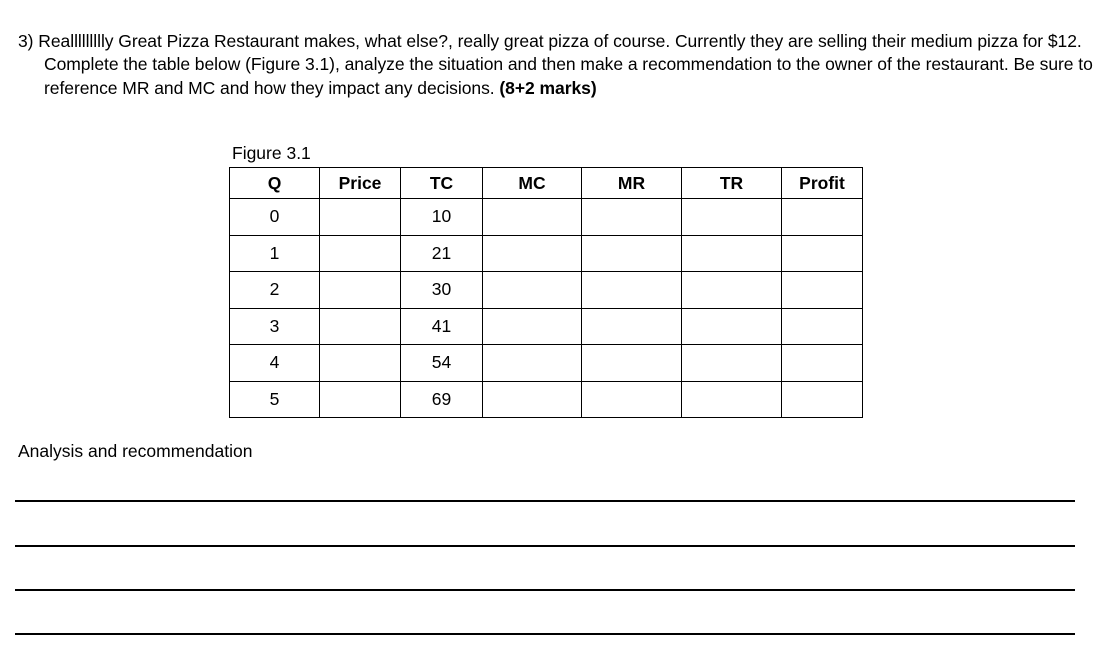  Describe the element at coordinates (274, 183) in the screenshot. I see `column-header-q: Q` at that location.